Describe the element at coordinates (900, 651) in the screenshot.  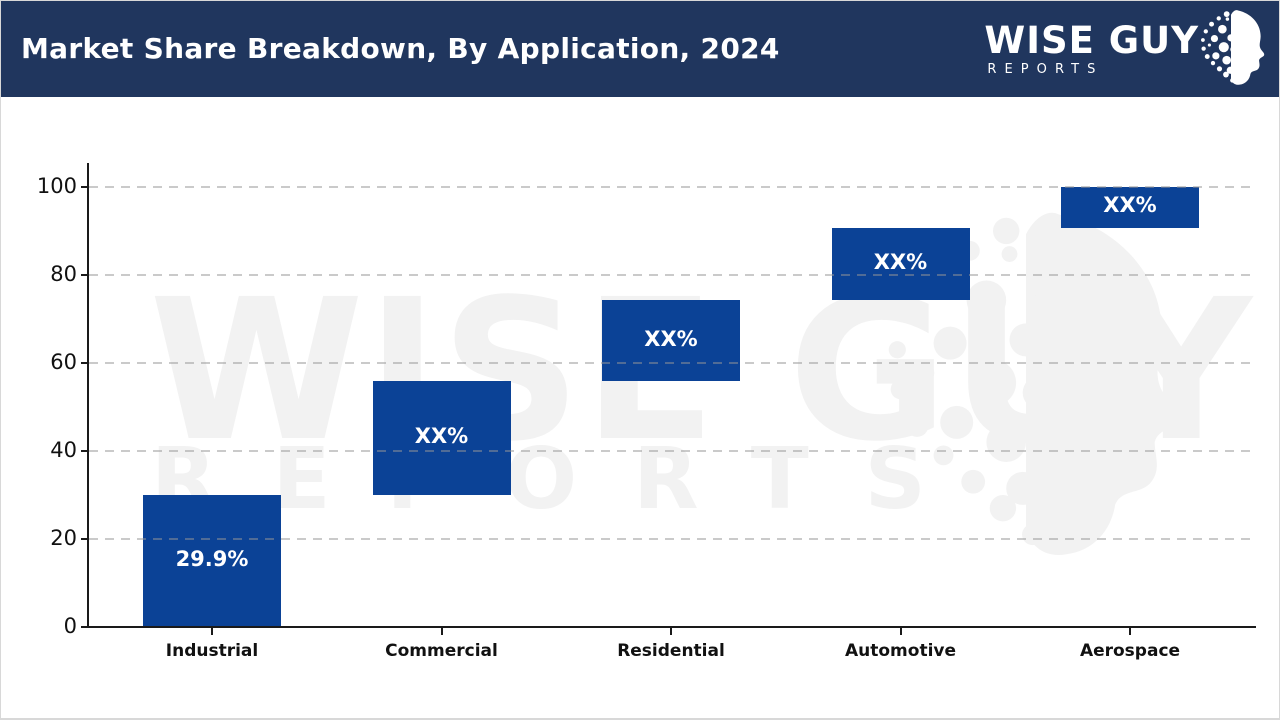
I see `x-category-label: Automotive` at that location.